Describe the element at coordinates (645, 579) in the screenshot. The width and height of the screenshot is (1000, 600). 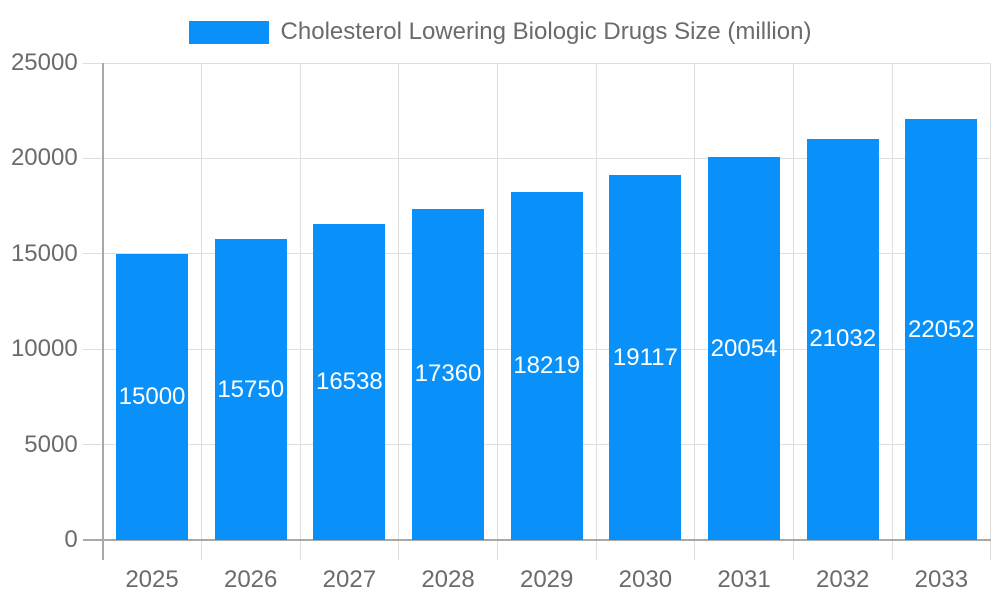
I see `x-tick-label: 2030` at that location.